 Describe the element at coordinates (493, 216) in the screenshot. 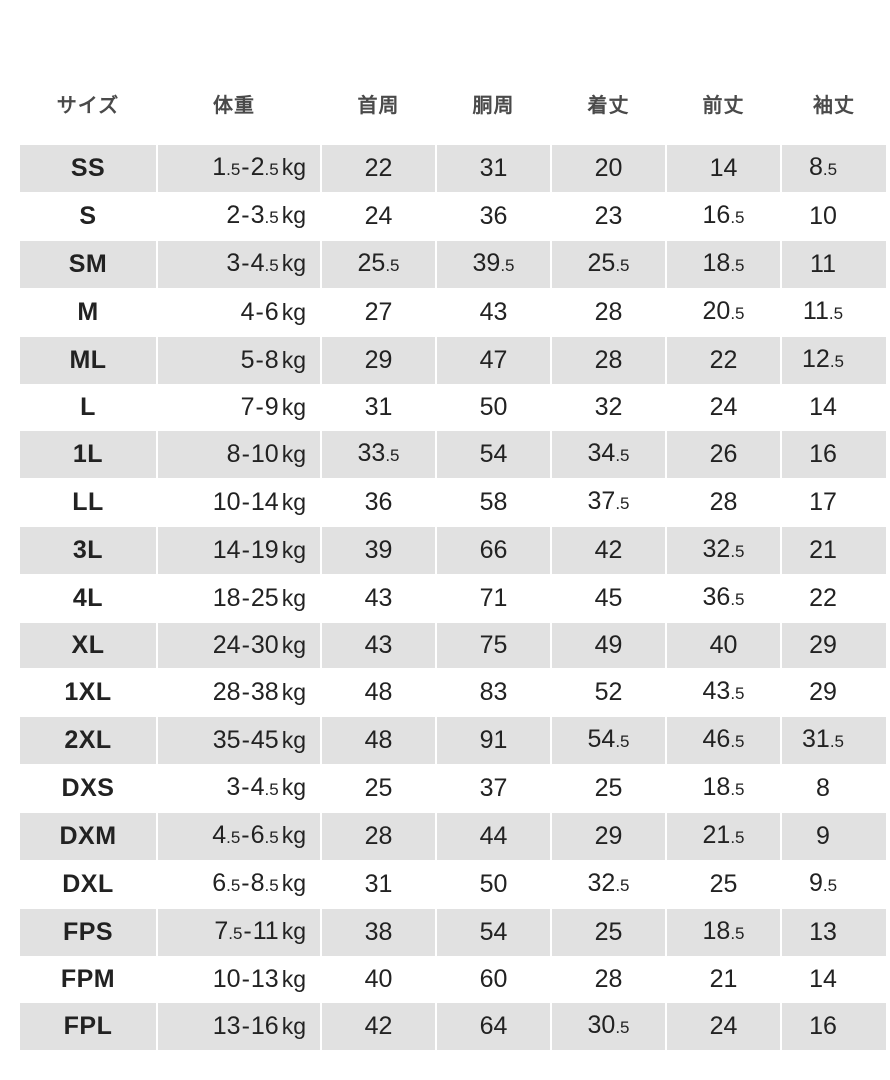

I see `cell-chest: 36` at that location.